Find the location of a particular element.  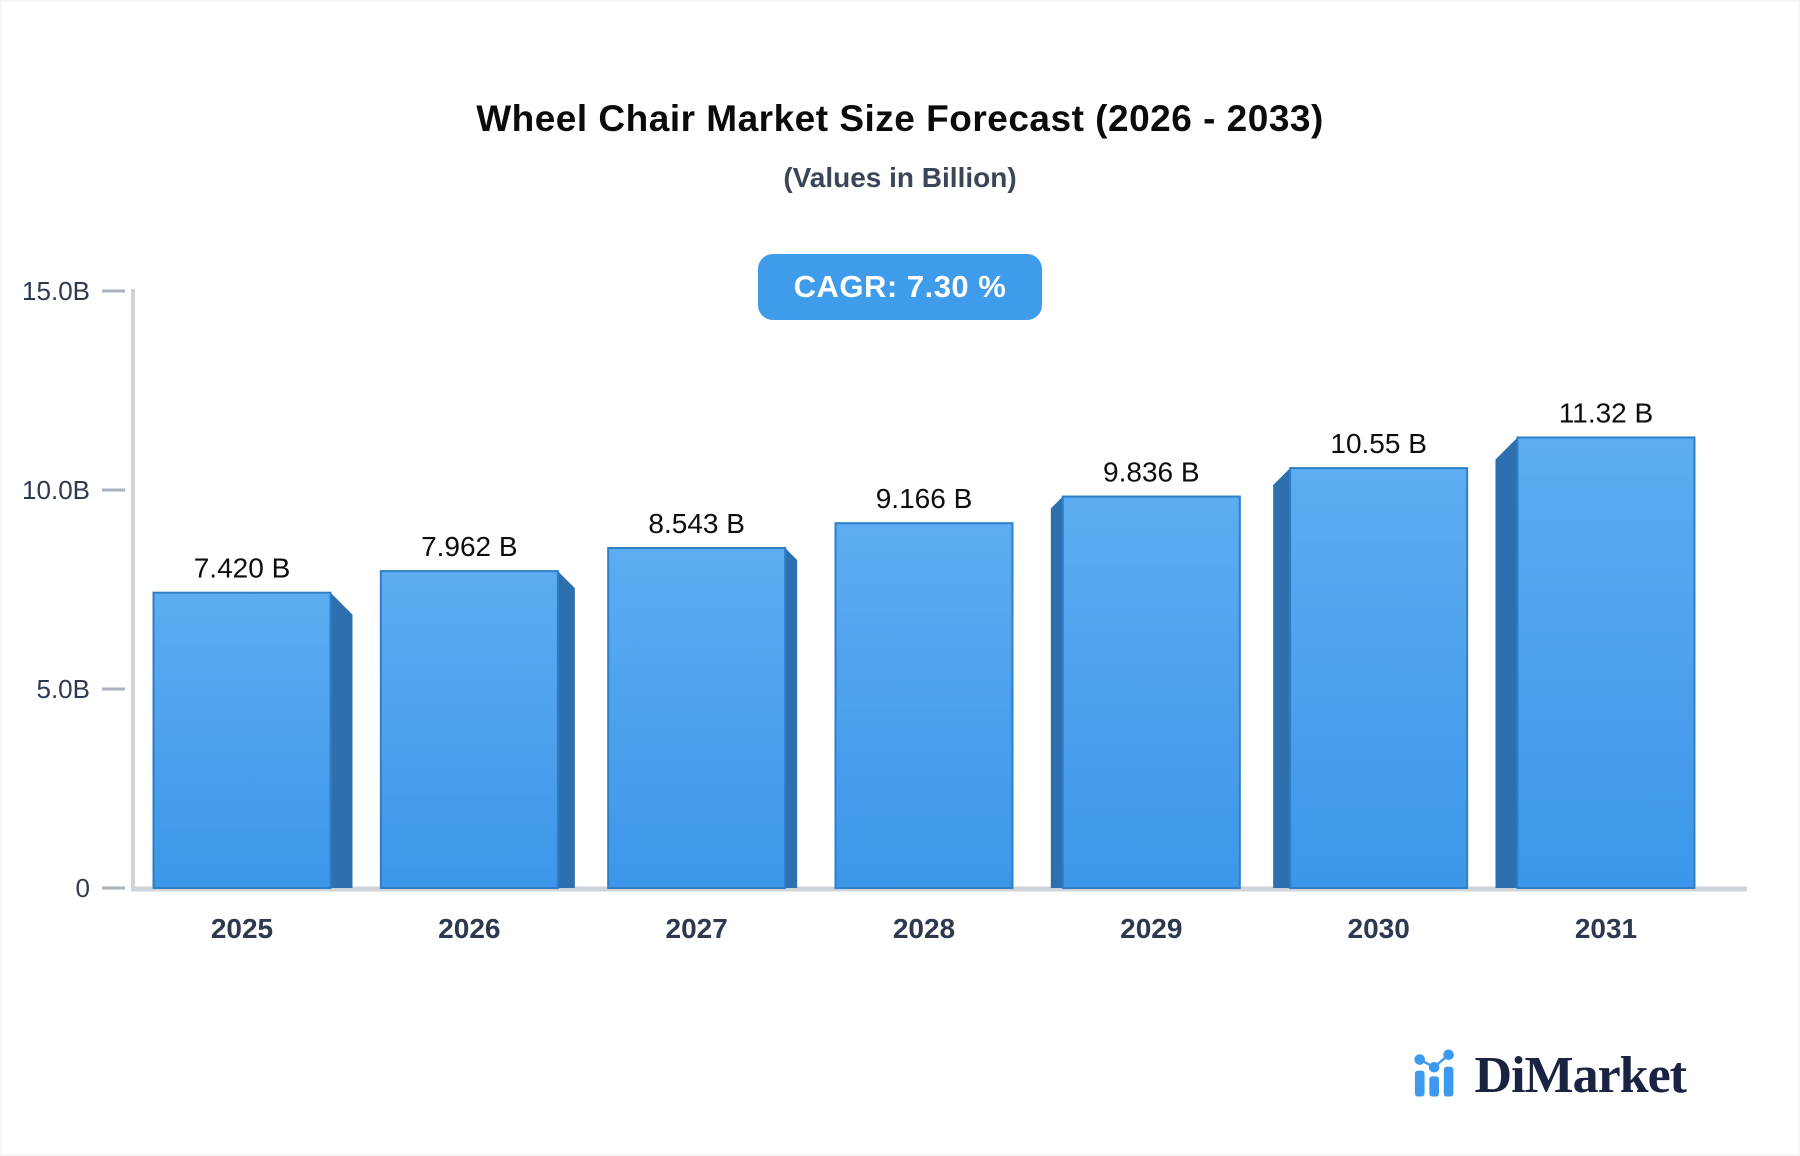

bar-value-label: 9.166 B is located at coordinates (924, 498).